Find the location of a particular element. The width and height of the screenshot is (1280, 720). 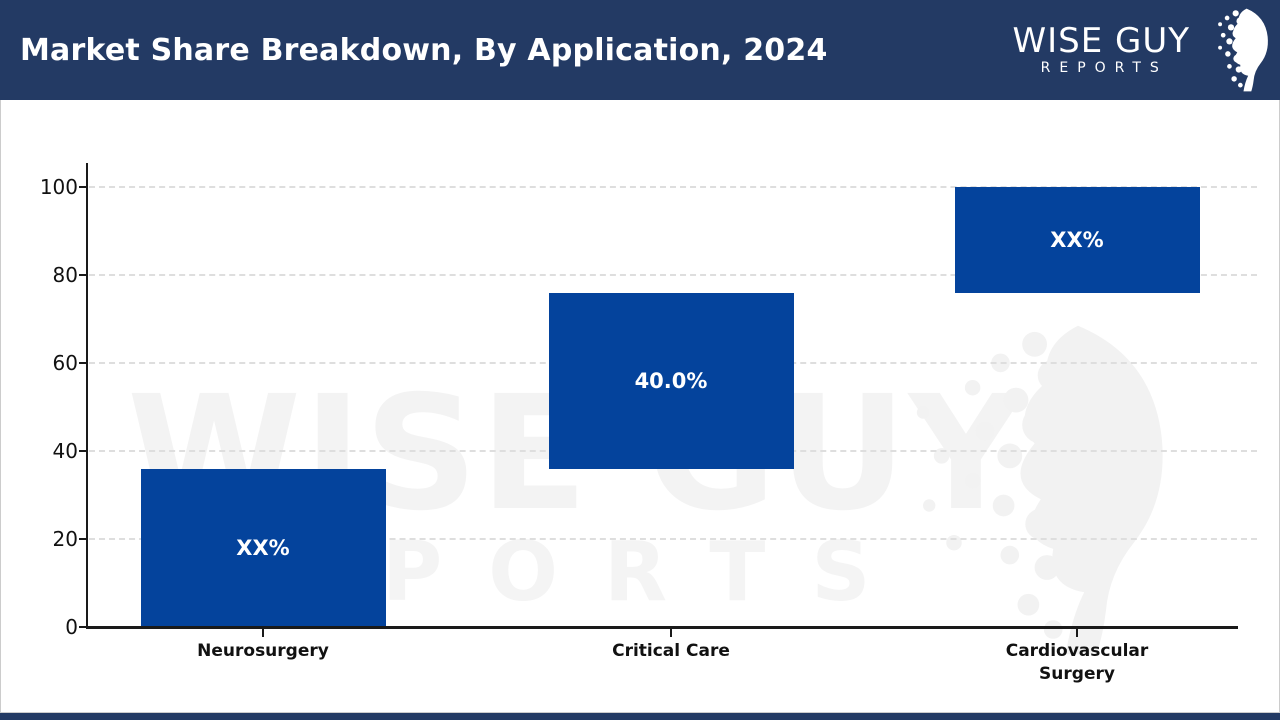

bar-cardiovascular-surgery: XX% is located at coordinates (1077, 240).